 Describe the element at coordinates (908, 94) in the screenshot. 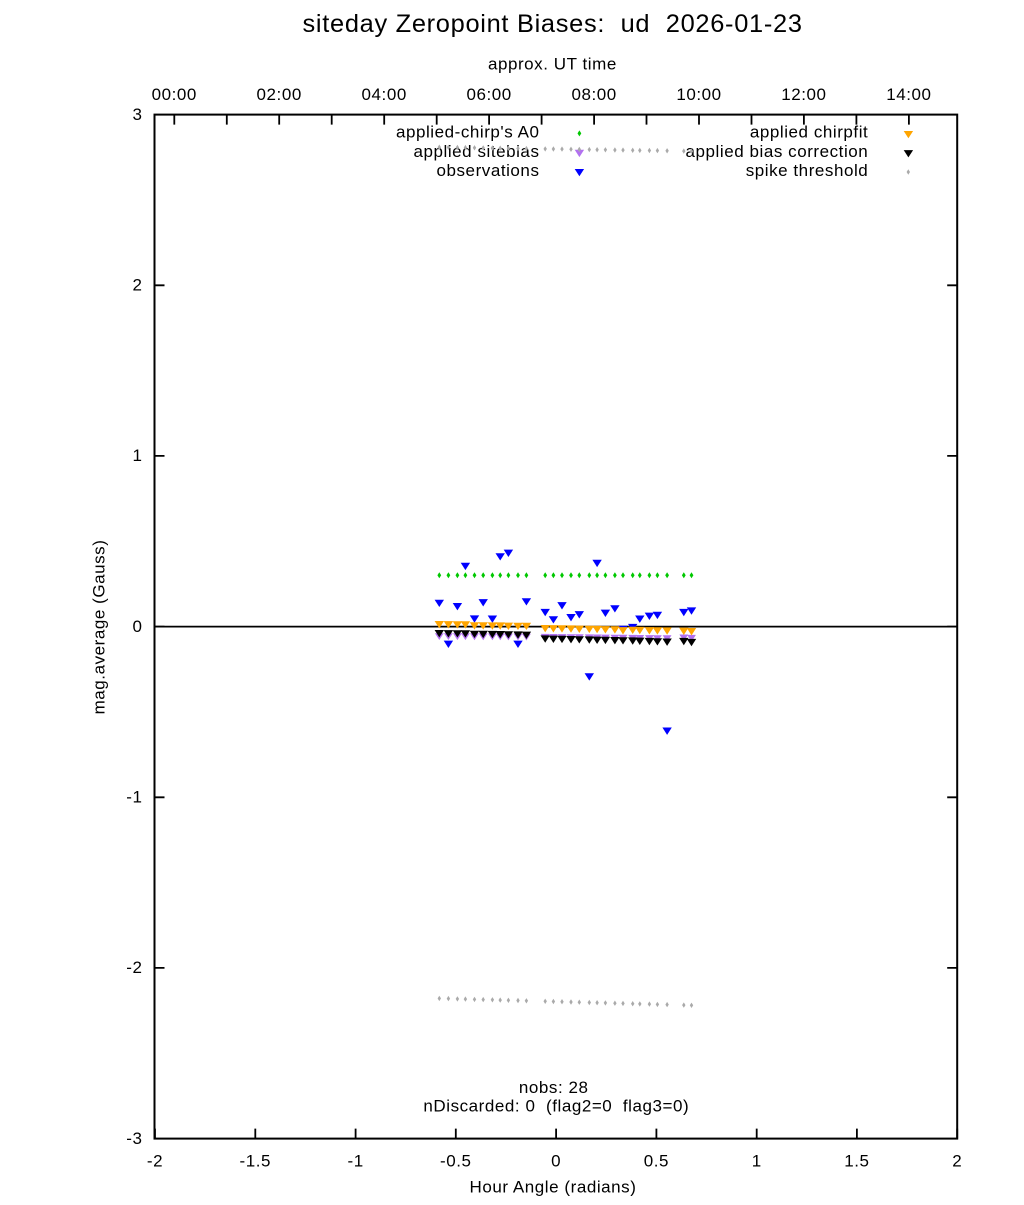

I see `svg-text: 14:00` at that location.